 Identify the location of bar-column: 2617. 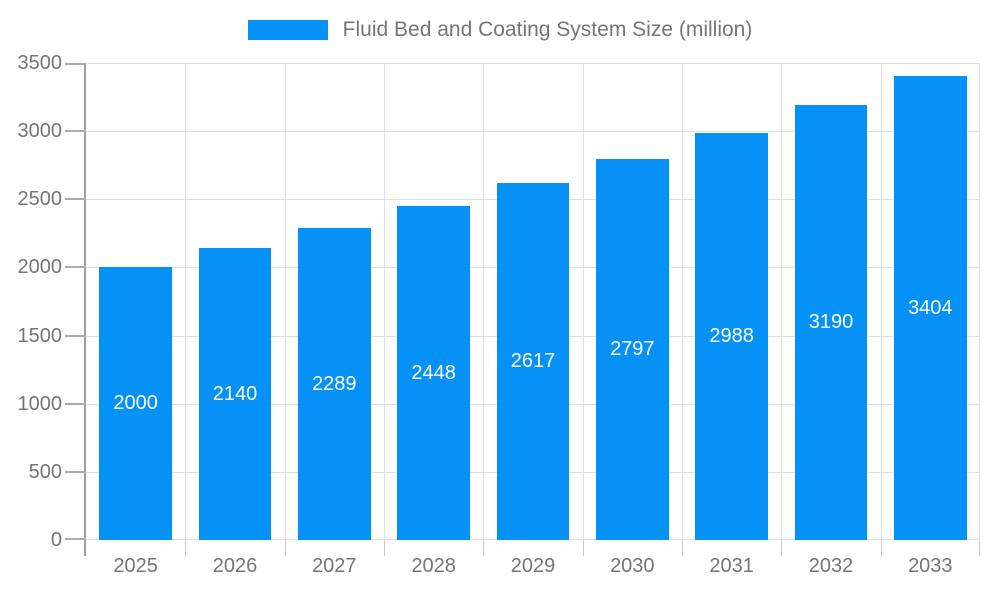
(532, 301).